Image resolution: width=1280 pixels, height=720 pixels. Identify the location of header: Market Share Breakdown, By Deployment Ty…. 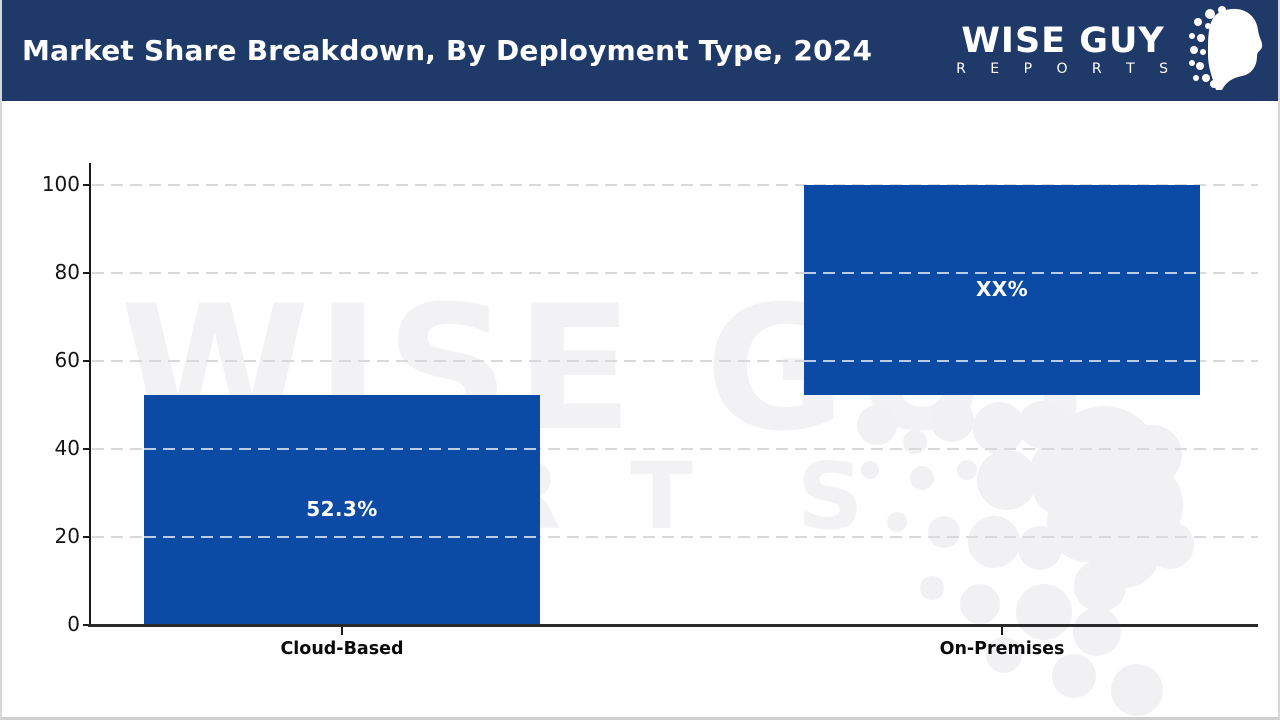
(640, 50).